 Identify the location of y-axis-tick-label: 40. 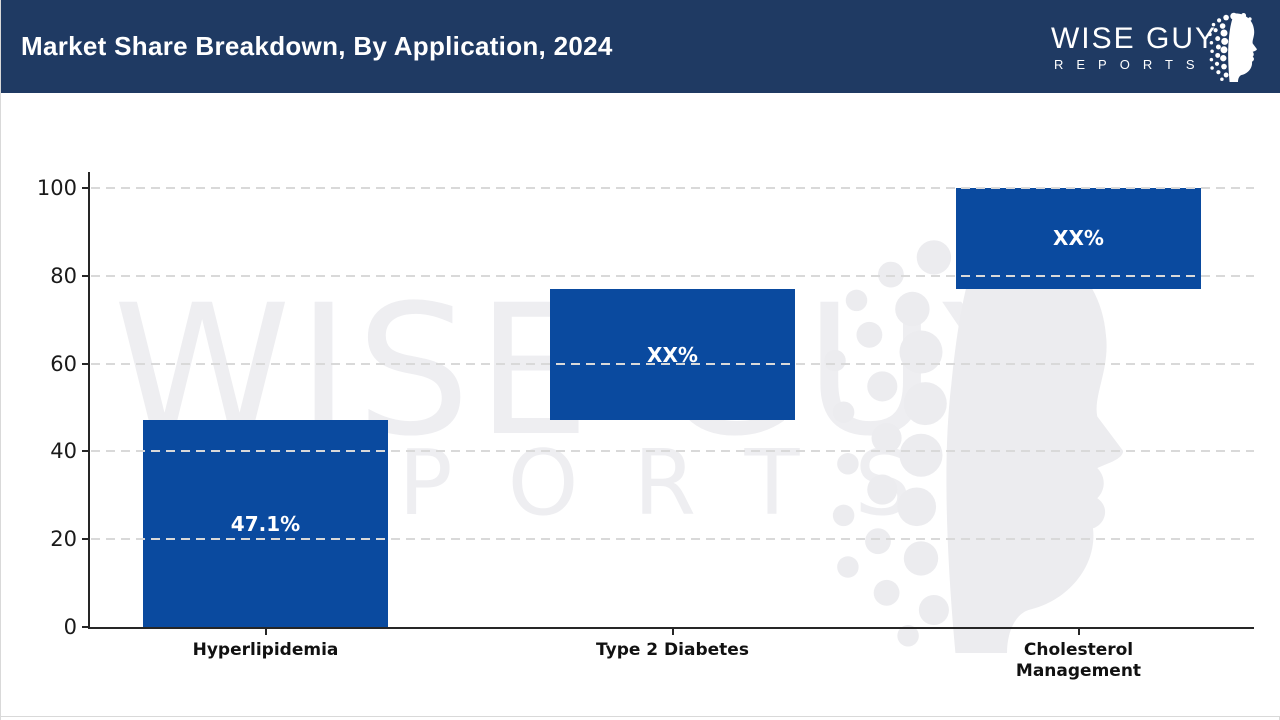
(63, 451).